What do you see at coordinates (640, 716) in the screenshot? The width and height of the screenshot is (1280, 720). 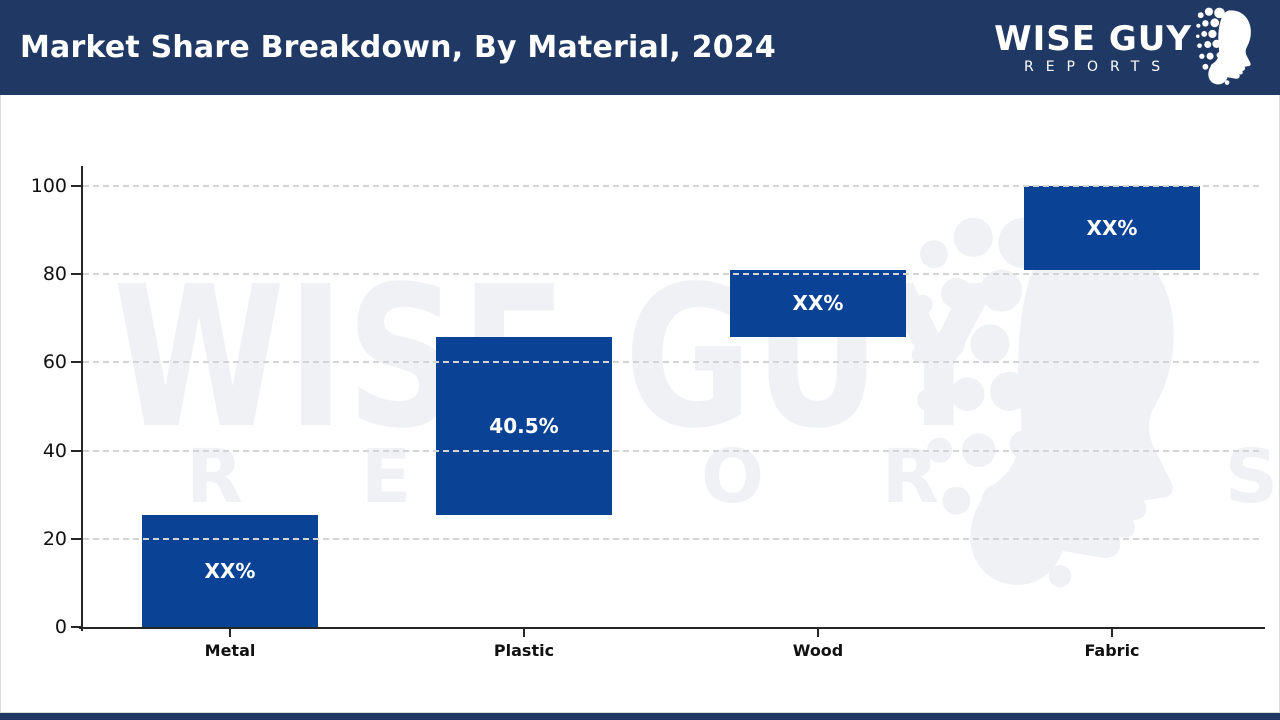 I see `footer-bar` at bounding box center [640, 716].